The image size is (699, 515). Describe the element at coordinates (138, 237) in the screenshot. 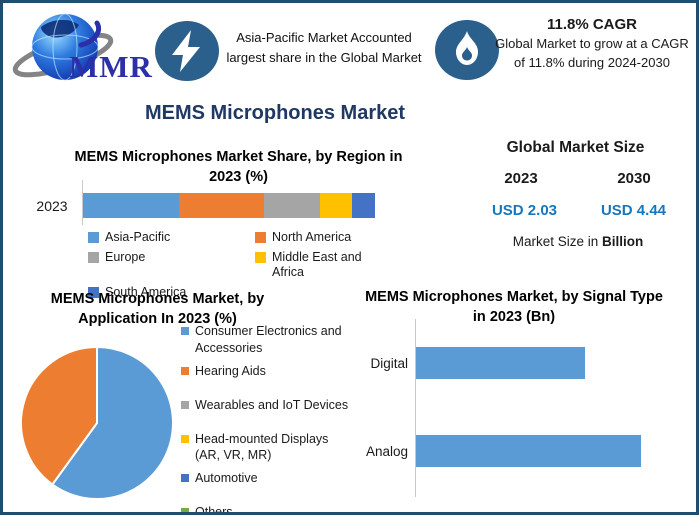

I see `legend-label: Asia-Pacific` at that location.